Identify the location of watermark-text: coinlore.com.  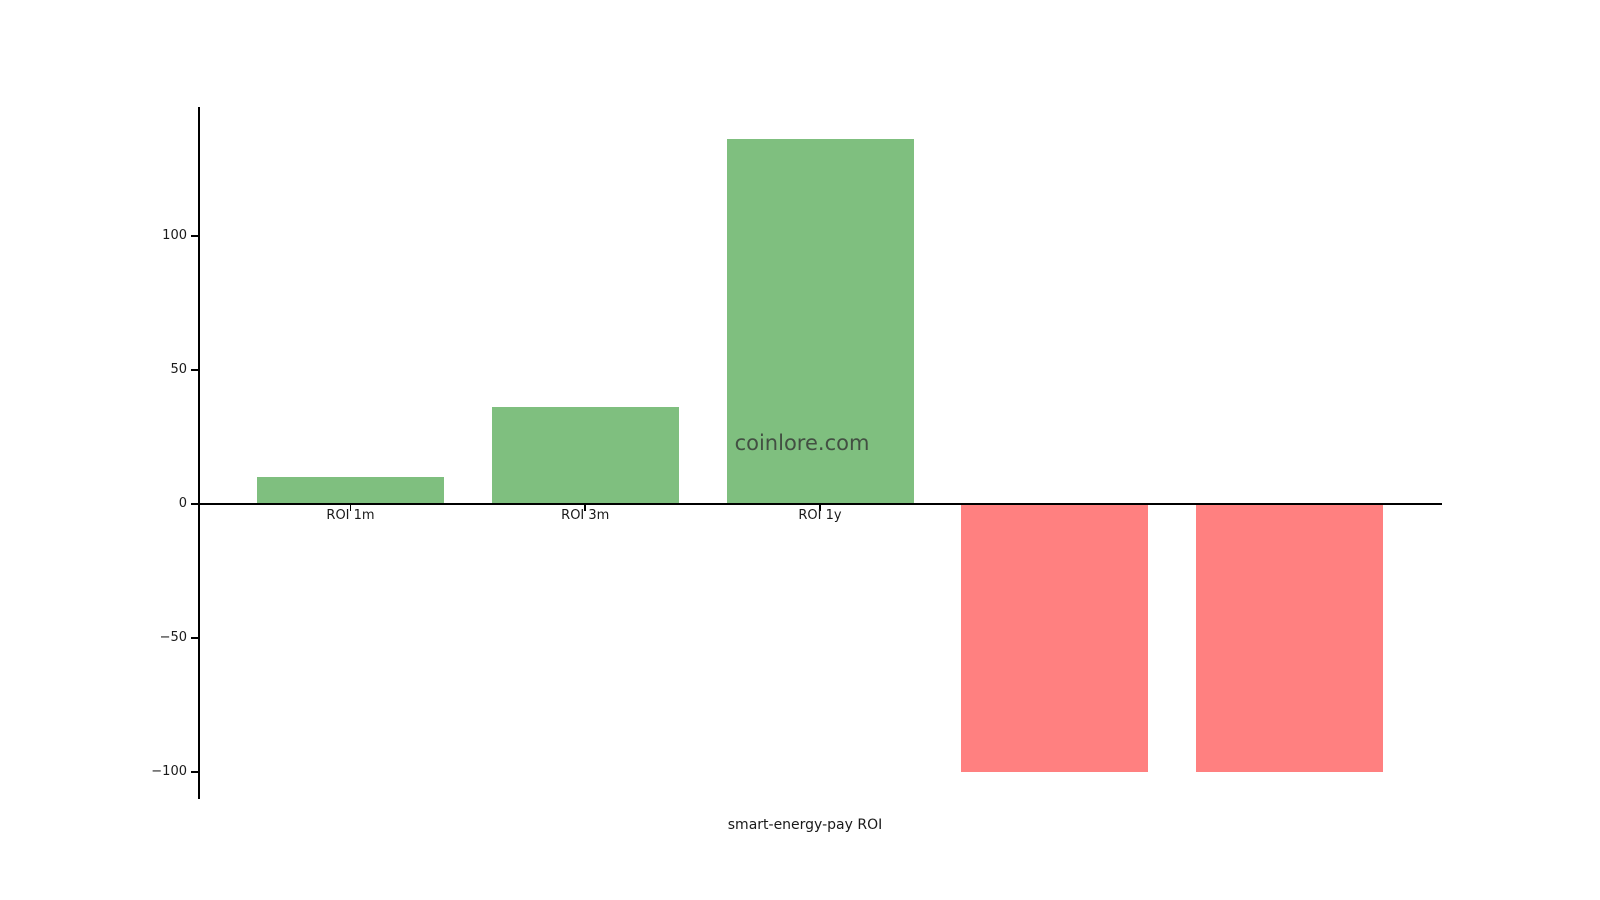
(802, 443).